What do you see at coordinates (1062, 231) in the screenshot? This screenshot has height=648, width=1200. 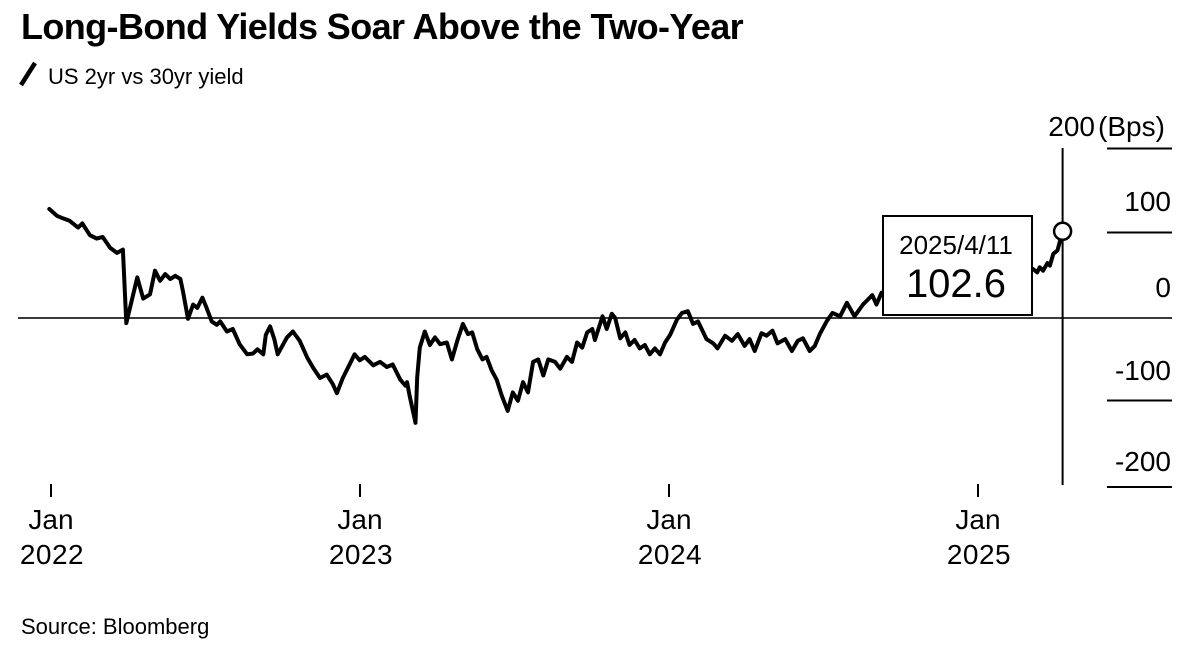 I see `last-point-marker` at bounding box center [1062, 231].